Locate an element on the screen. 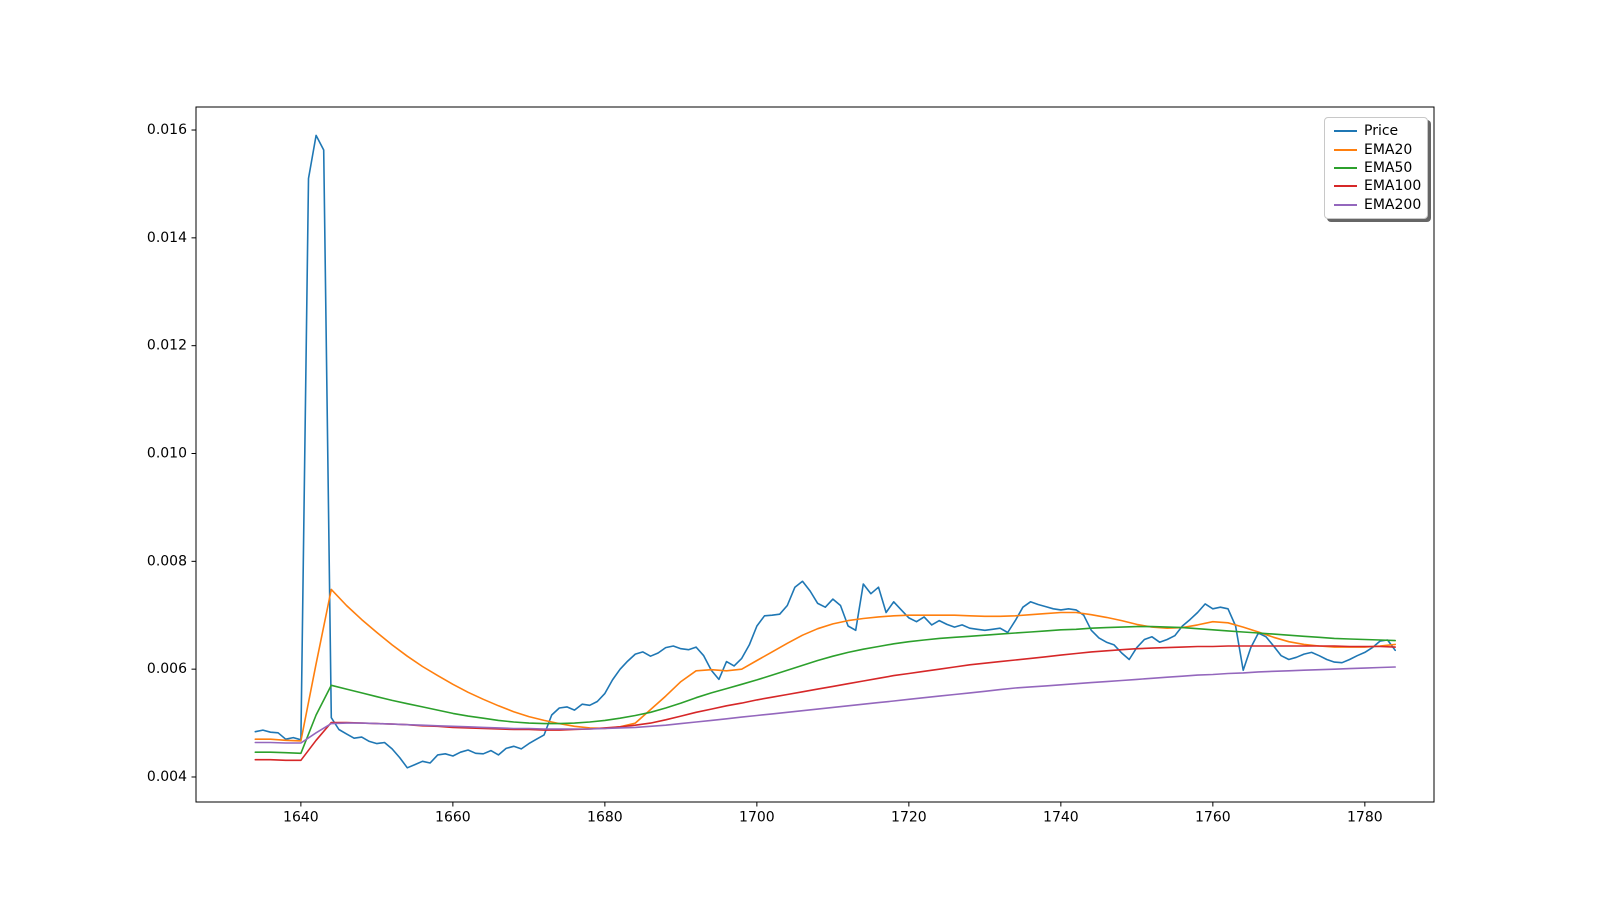 This screenshot has height=900, width=1600. x-tick-label-1780: 1780 is located at coordinates (1365, 818).